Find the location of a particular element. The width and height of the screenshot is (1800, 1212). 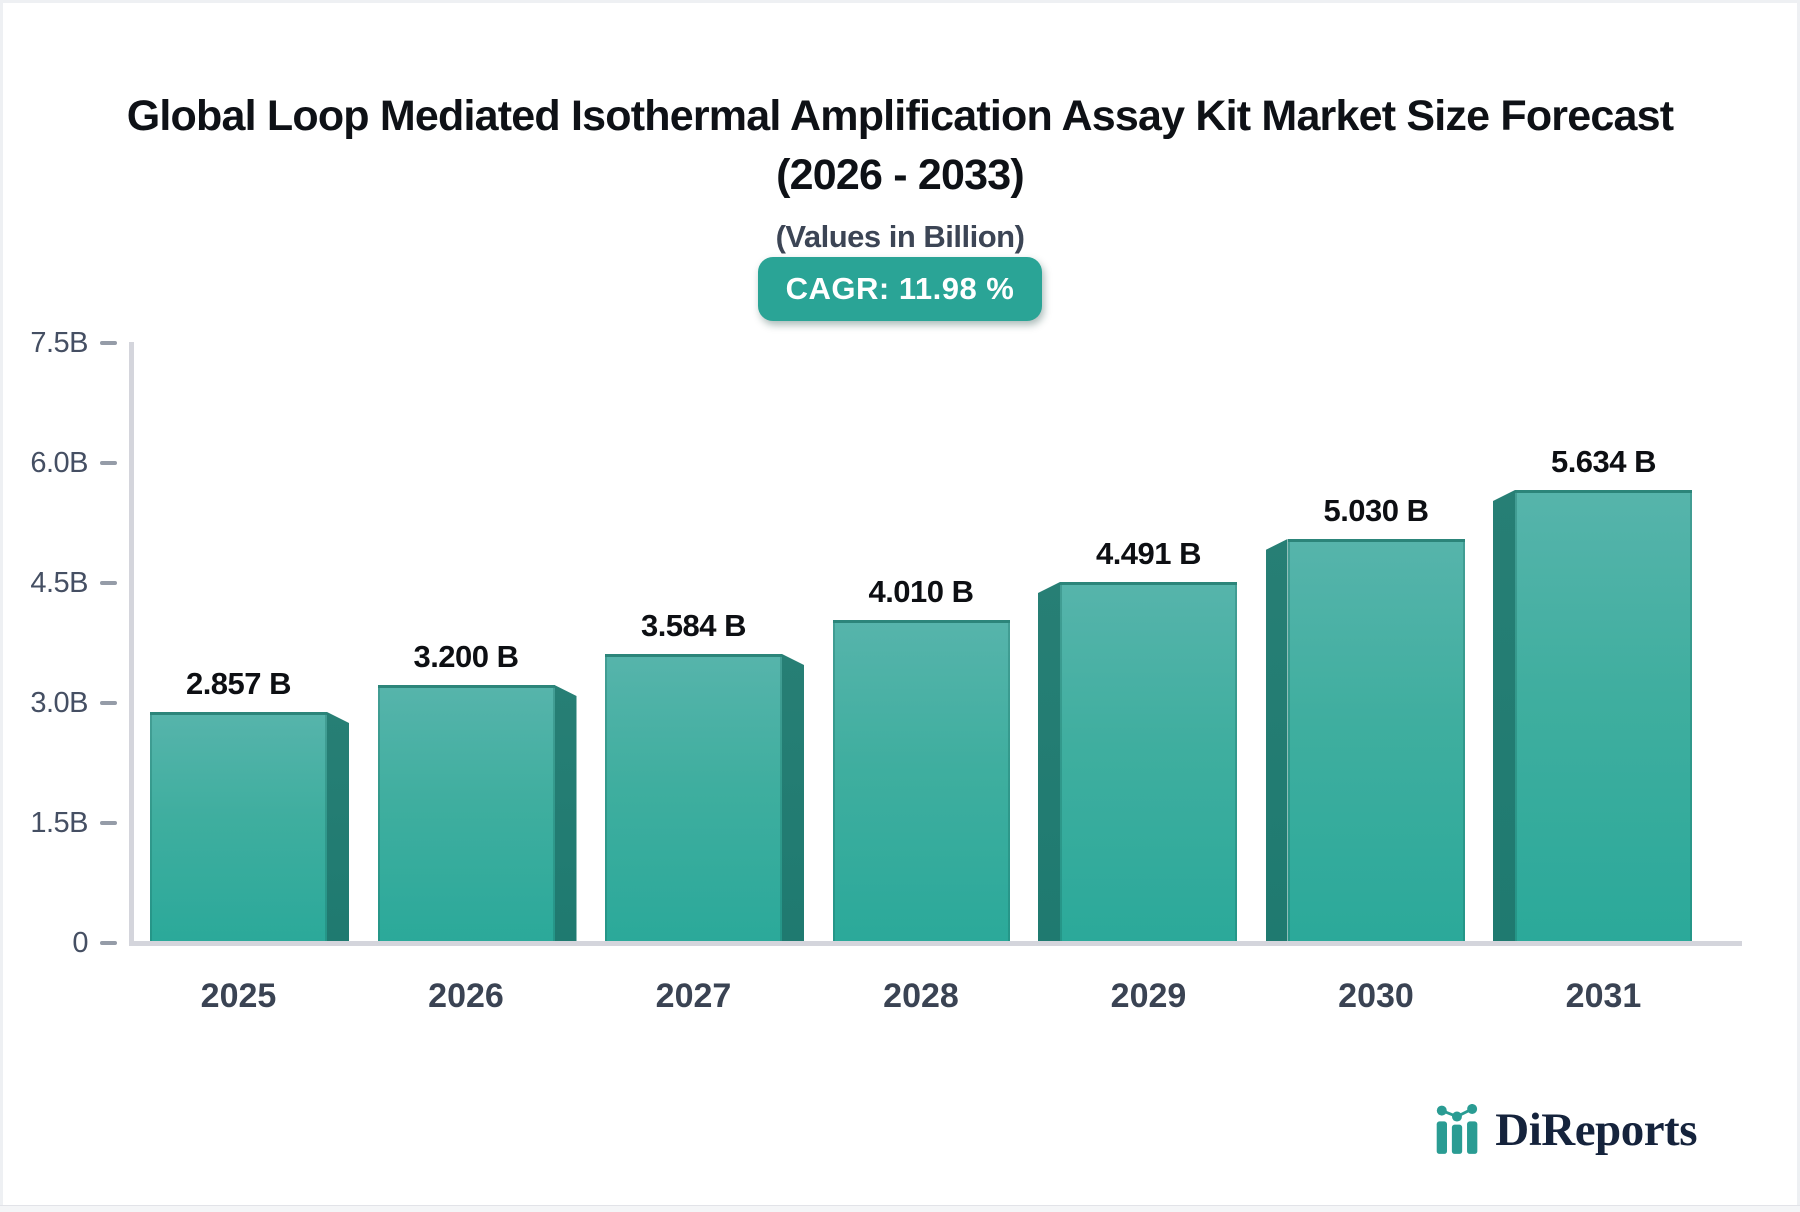

x-axis-line is located at coordinates (935, 943).